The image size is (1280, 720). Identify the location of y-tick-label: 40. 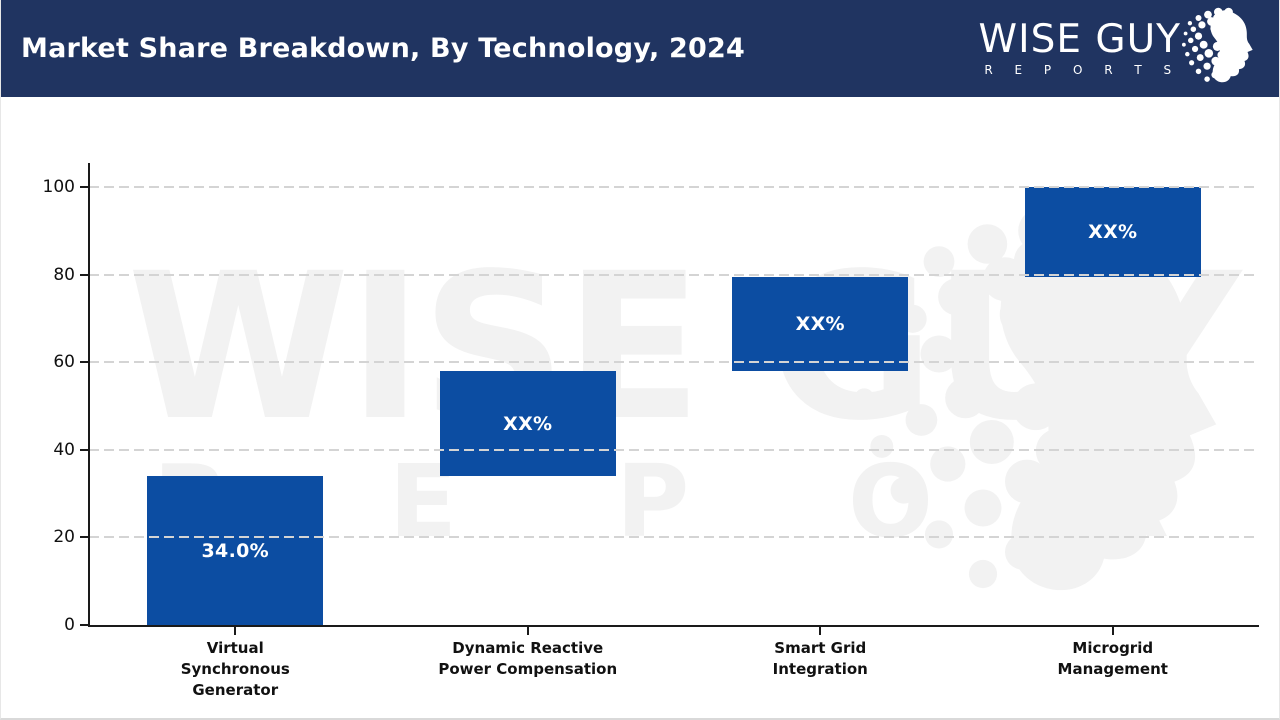
(64, 449).